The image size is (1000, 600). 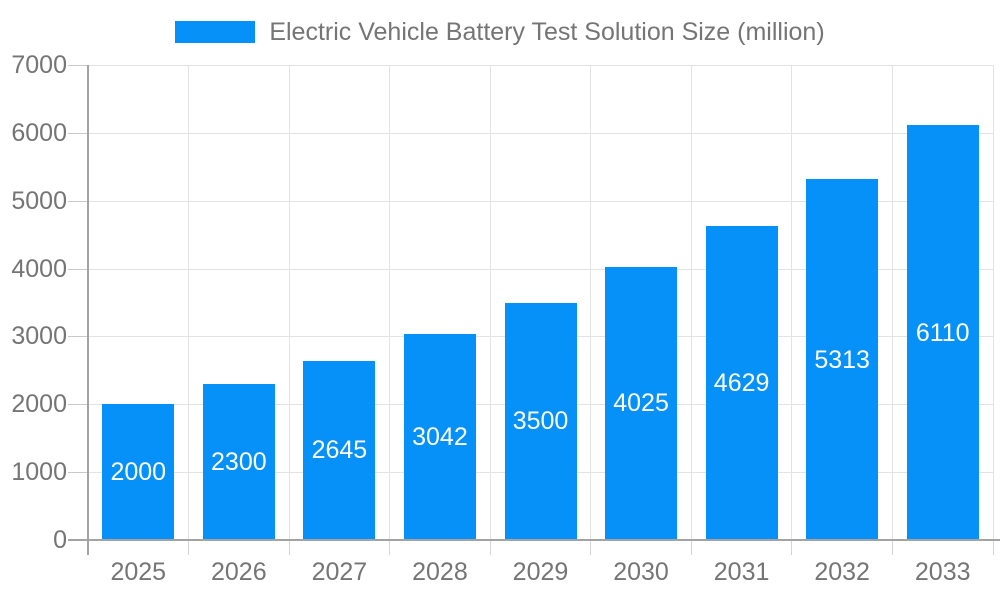 I want to click on bar-value-label: 2300, so click(x=239, y=461).